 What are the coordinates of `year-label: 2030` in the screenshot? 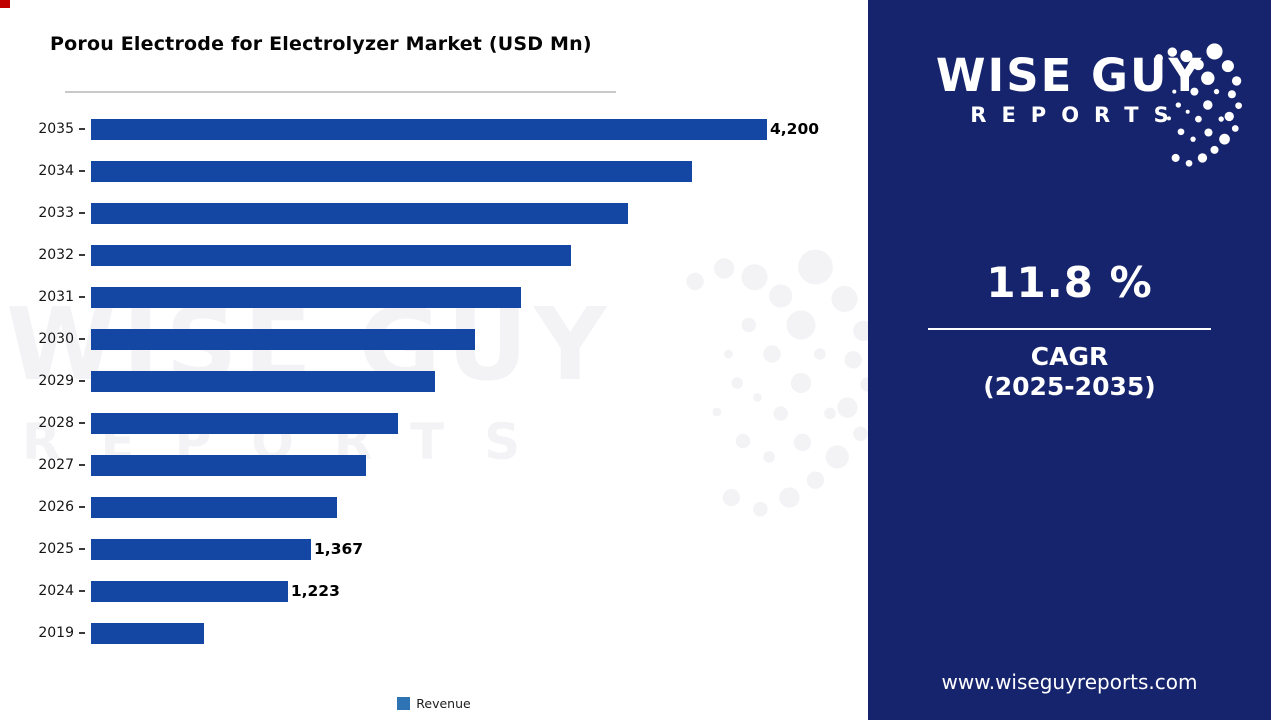 It's located at (56, 339).